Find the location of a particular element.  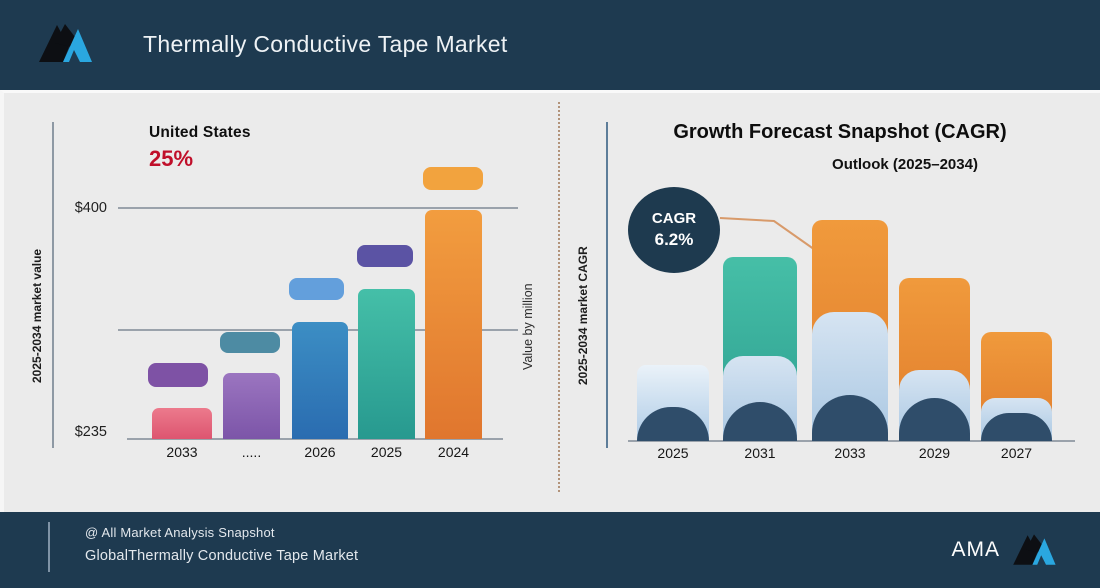

y-tick-235: $235 is located at coordinates (90, 432).